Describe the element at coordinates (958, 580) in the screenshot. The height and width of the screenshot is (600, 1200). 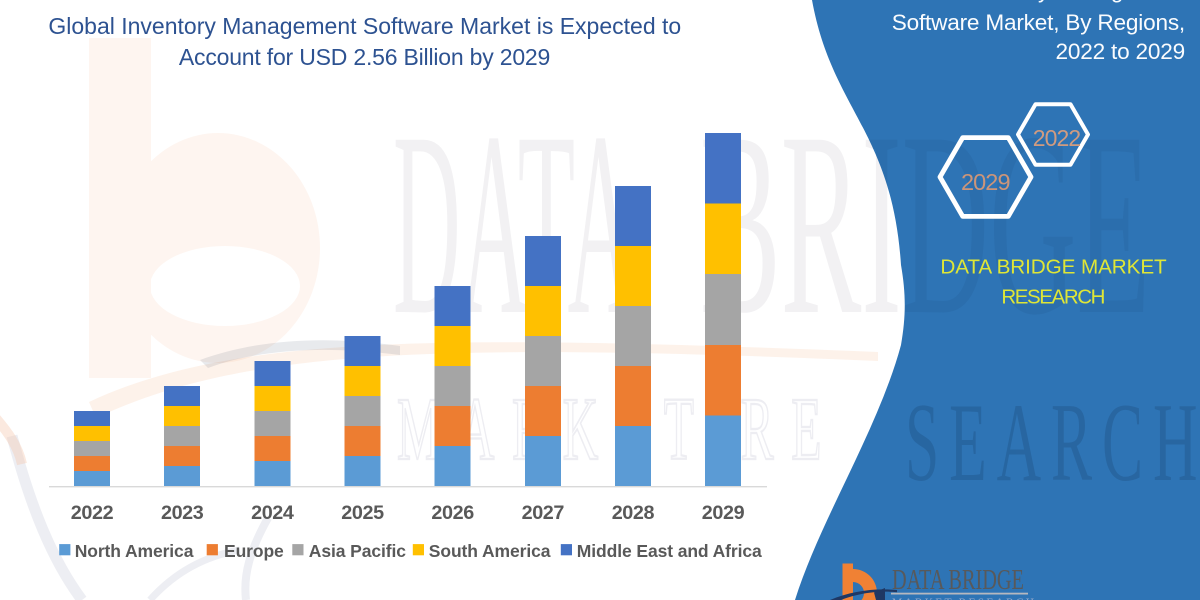
I see `svg-text: DATA BRIDGE` at that location.